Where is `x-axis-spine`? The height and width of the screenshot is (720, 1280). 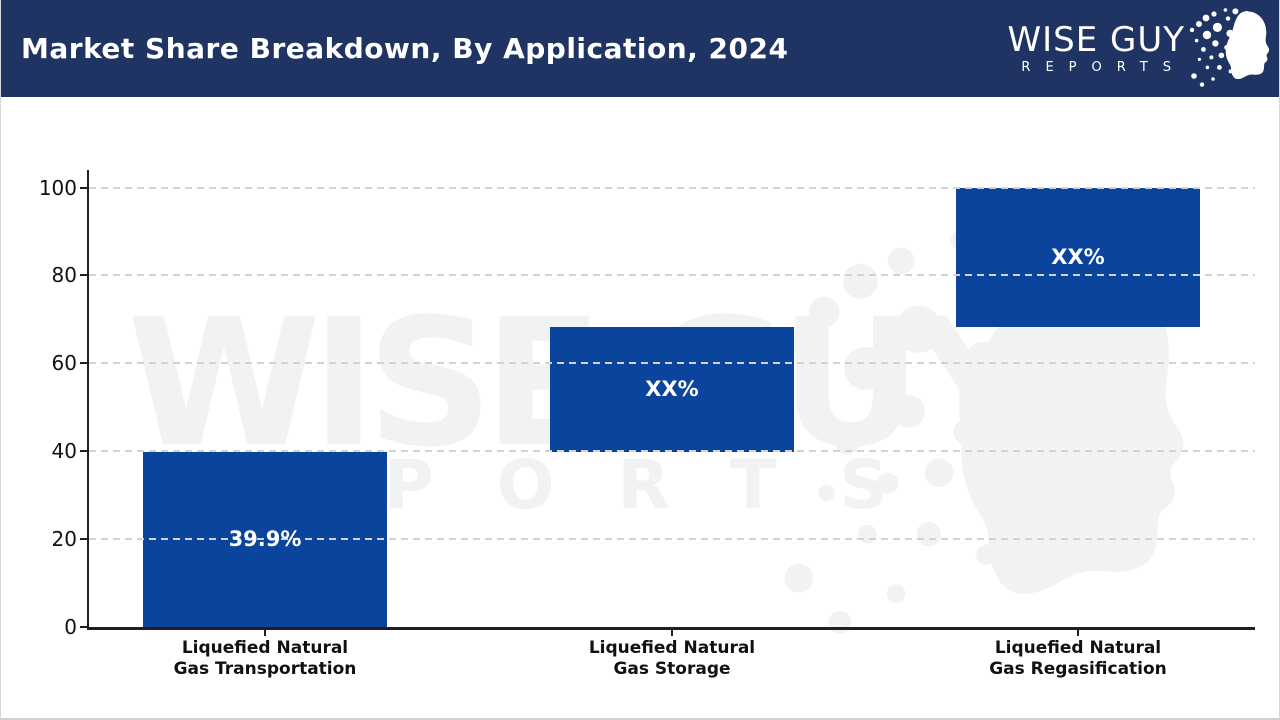
x-axis-spine is located at coordinates (671, 628).